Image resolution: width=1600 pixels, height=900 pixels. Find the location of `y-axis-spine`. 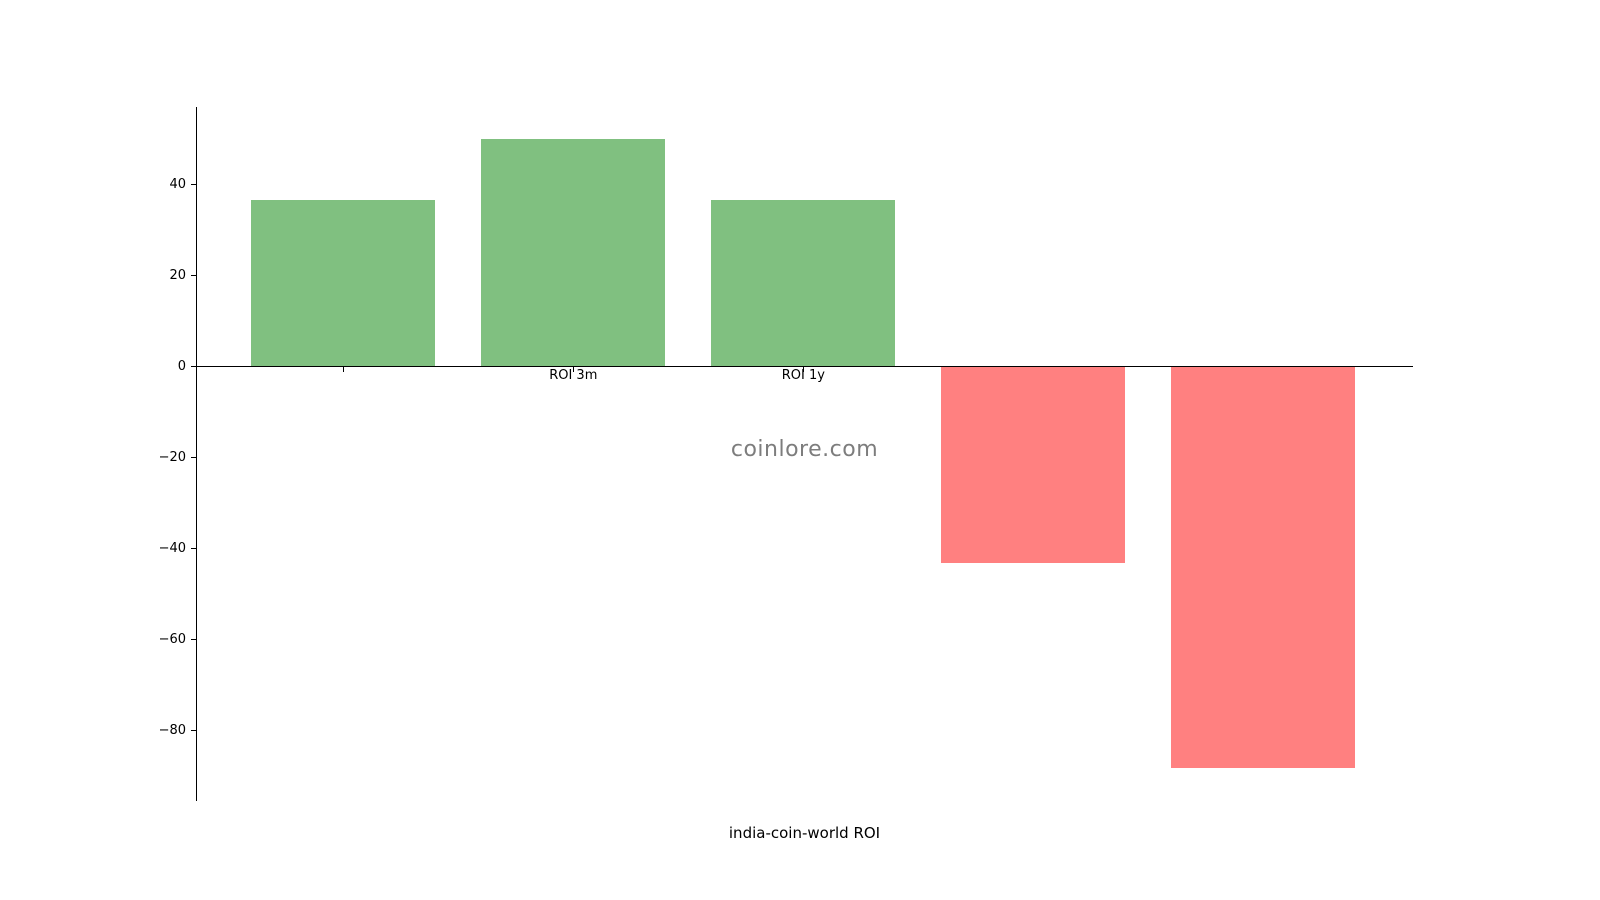

y-axis-spine is located at coordinates (196, 454).